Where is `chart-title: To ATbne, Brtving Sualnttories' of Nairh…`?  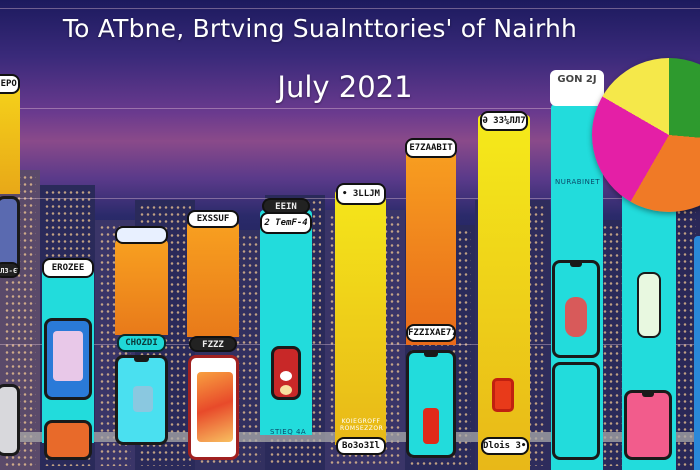 chart-title: To ATbne, Brtving Sualnttories' of Nairh… is located at coordinates (320, 28).